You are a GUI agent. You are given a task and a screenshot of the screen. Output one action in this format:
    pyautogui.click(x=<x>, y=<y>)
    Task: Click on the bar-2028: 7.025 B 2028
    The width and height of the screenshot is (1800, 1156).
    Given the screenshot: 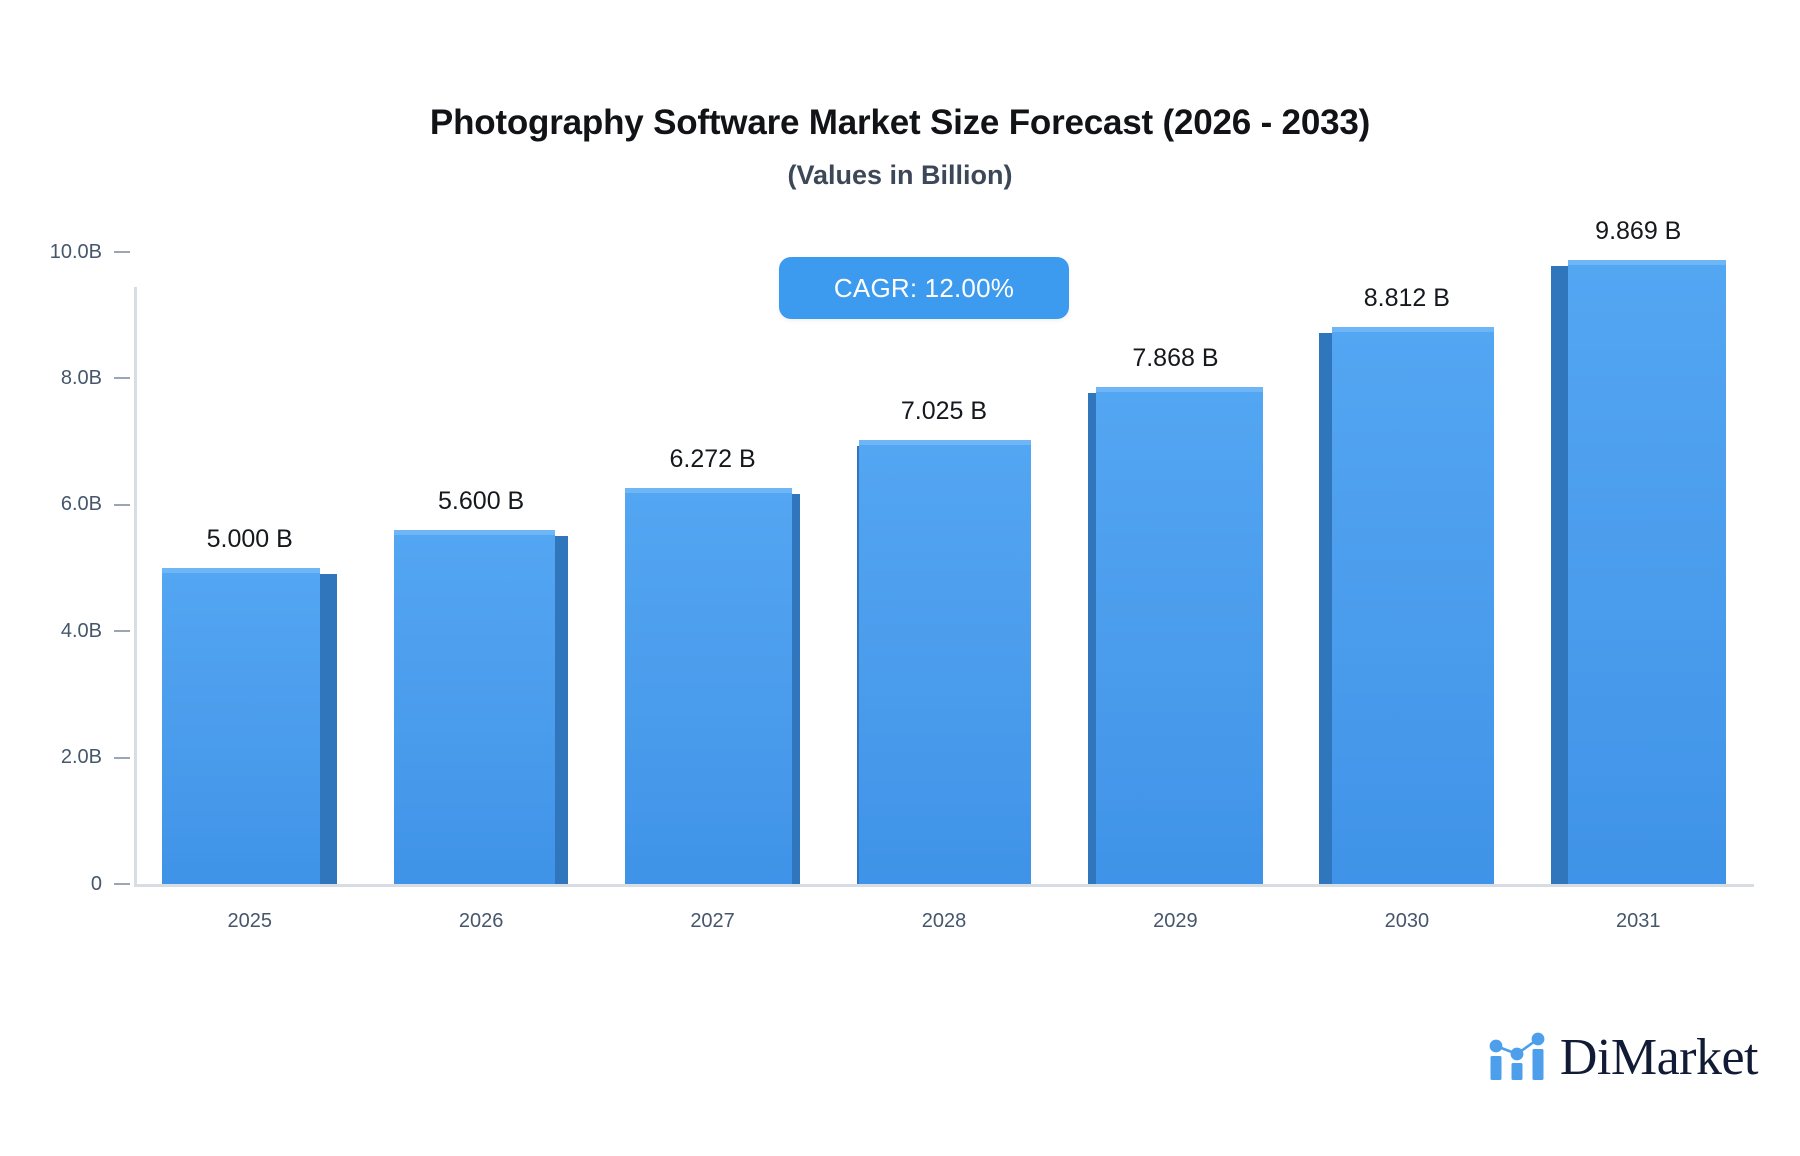 What is the action you would take?
    pyautogui.click(x=944, y=664)
    